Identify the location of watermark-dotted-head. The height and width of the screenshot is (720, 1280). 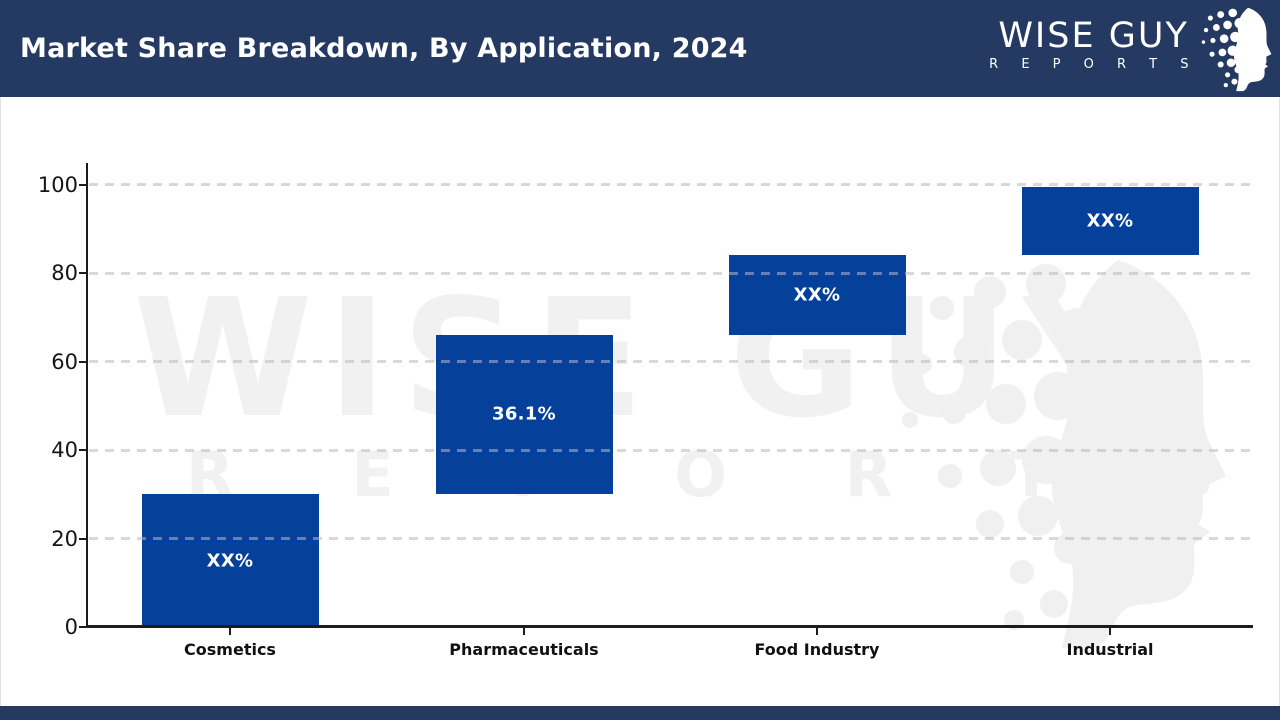
(1064, 454).